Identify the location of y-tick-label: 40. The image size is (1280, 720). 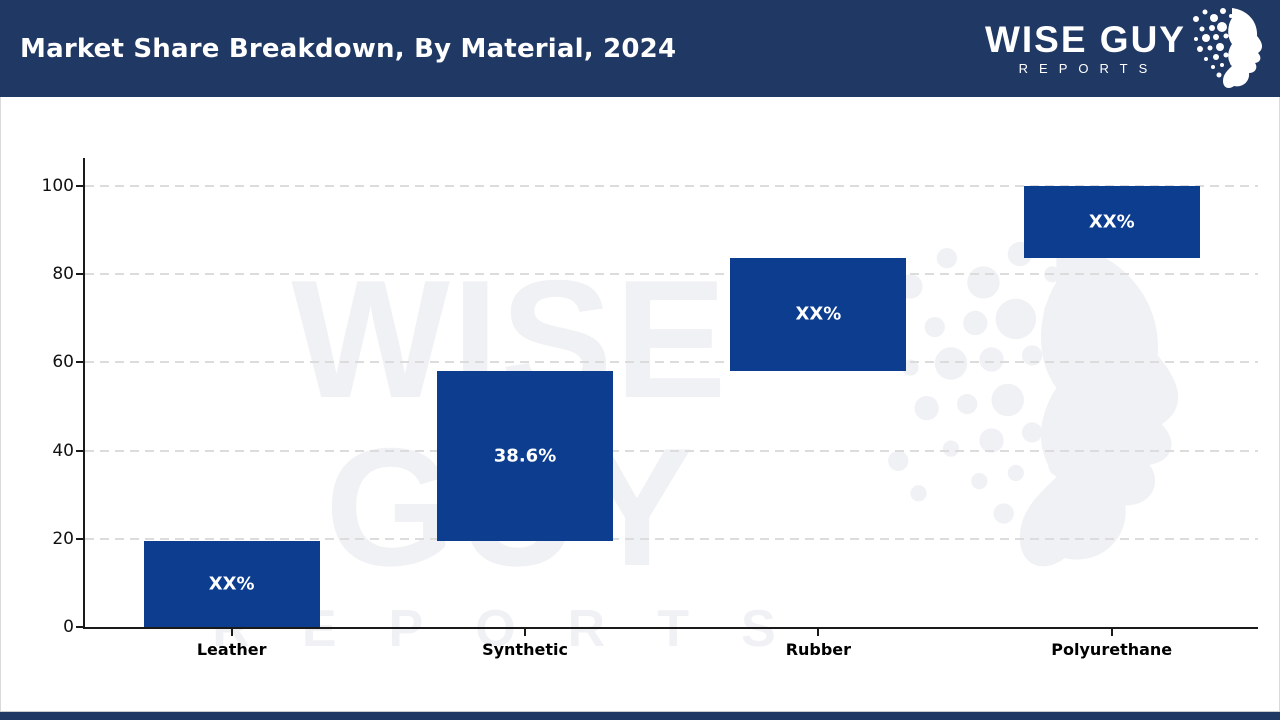
(63, 450).